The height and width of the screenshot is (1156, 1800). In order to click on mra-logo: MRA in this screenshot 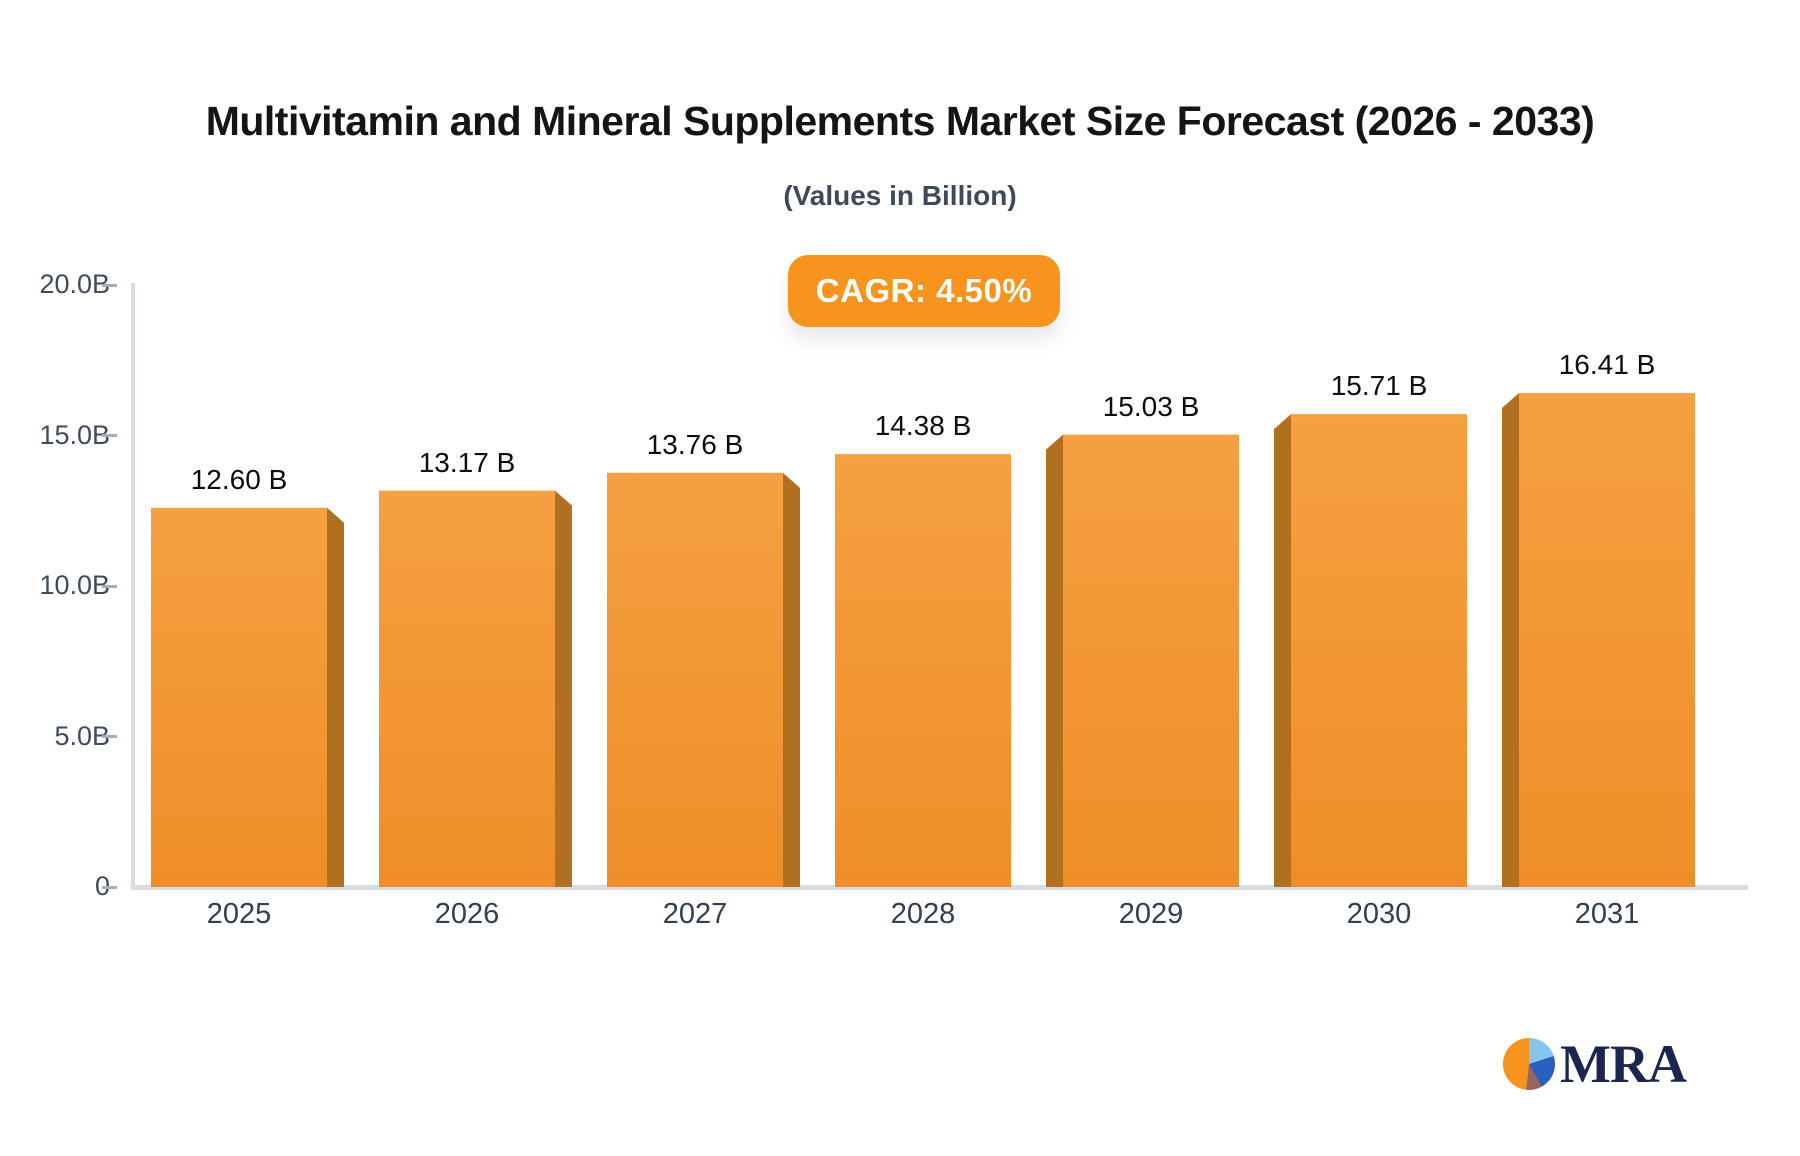, I will do `click(1595, 1064)`.